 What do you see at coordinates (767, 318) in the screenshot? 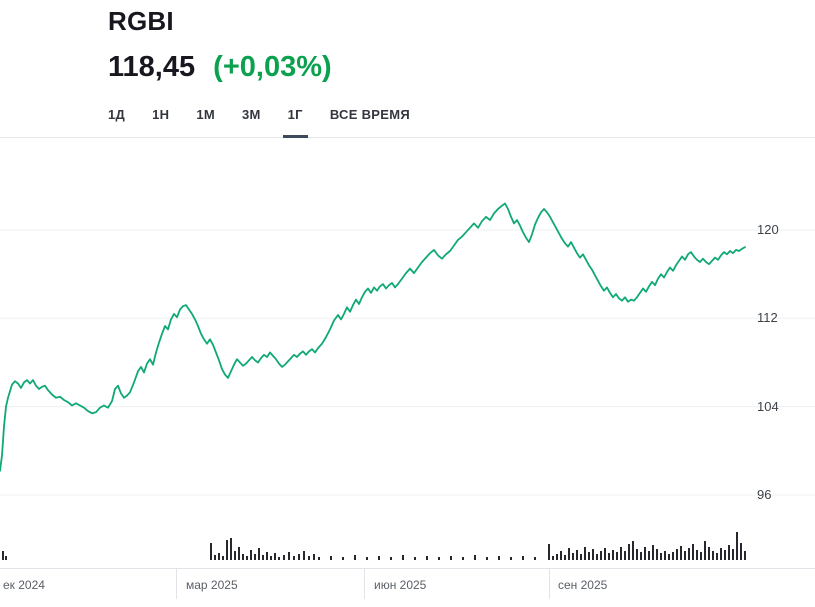
I see `y-axis-label: 112` at bounding box center [767, 318].